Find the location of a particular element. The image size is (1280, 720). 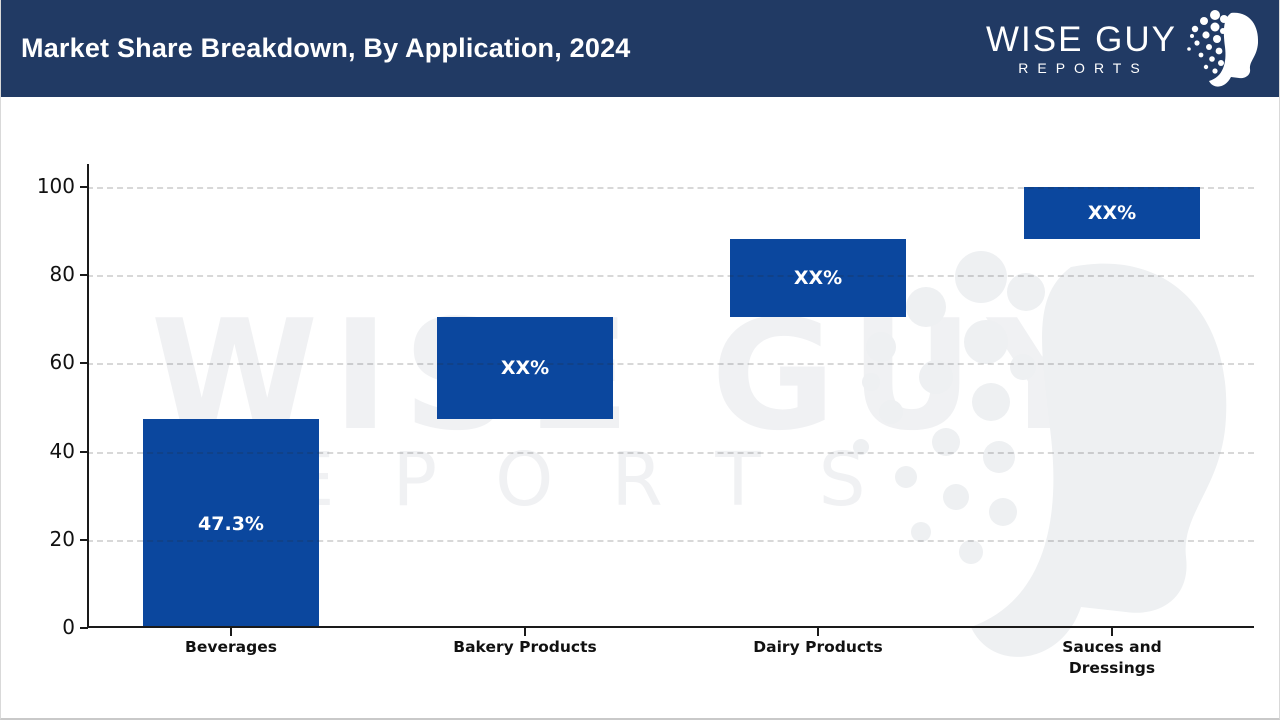

y-tick-label: 40 is located at coordinates (62, 450).